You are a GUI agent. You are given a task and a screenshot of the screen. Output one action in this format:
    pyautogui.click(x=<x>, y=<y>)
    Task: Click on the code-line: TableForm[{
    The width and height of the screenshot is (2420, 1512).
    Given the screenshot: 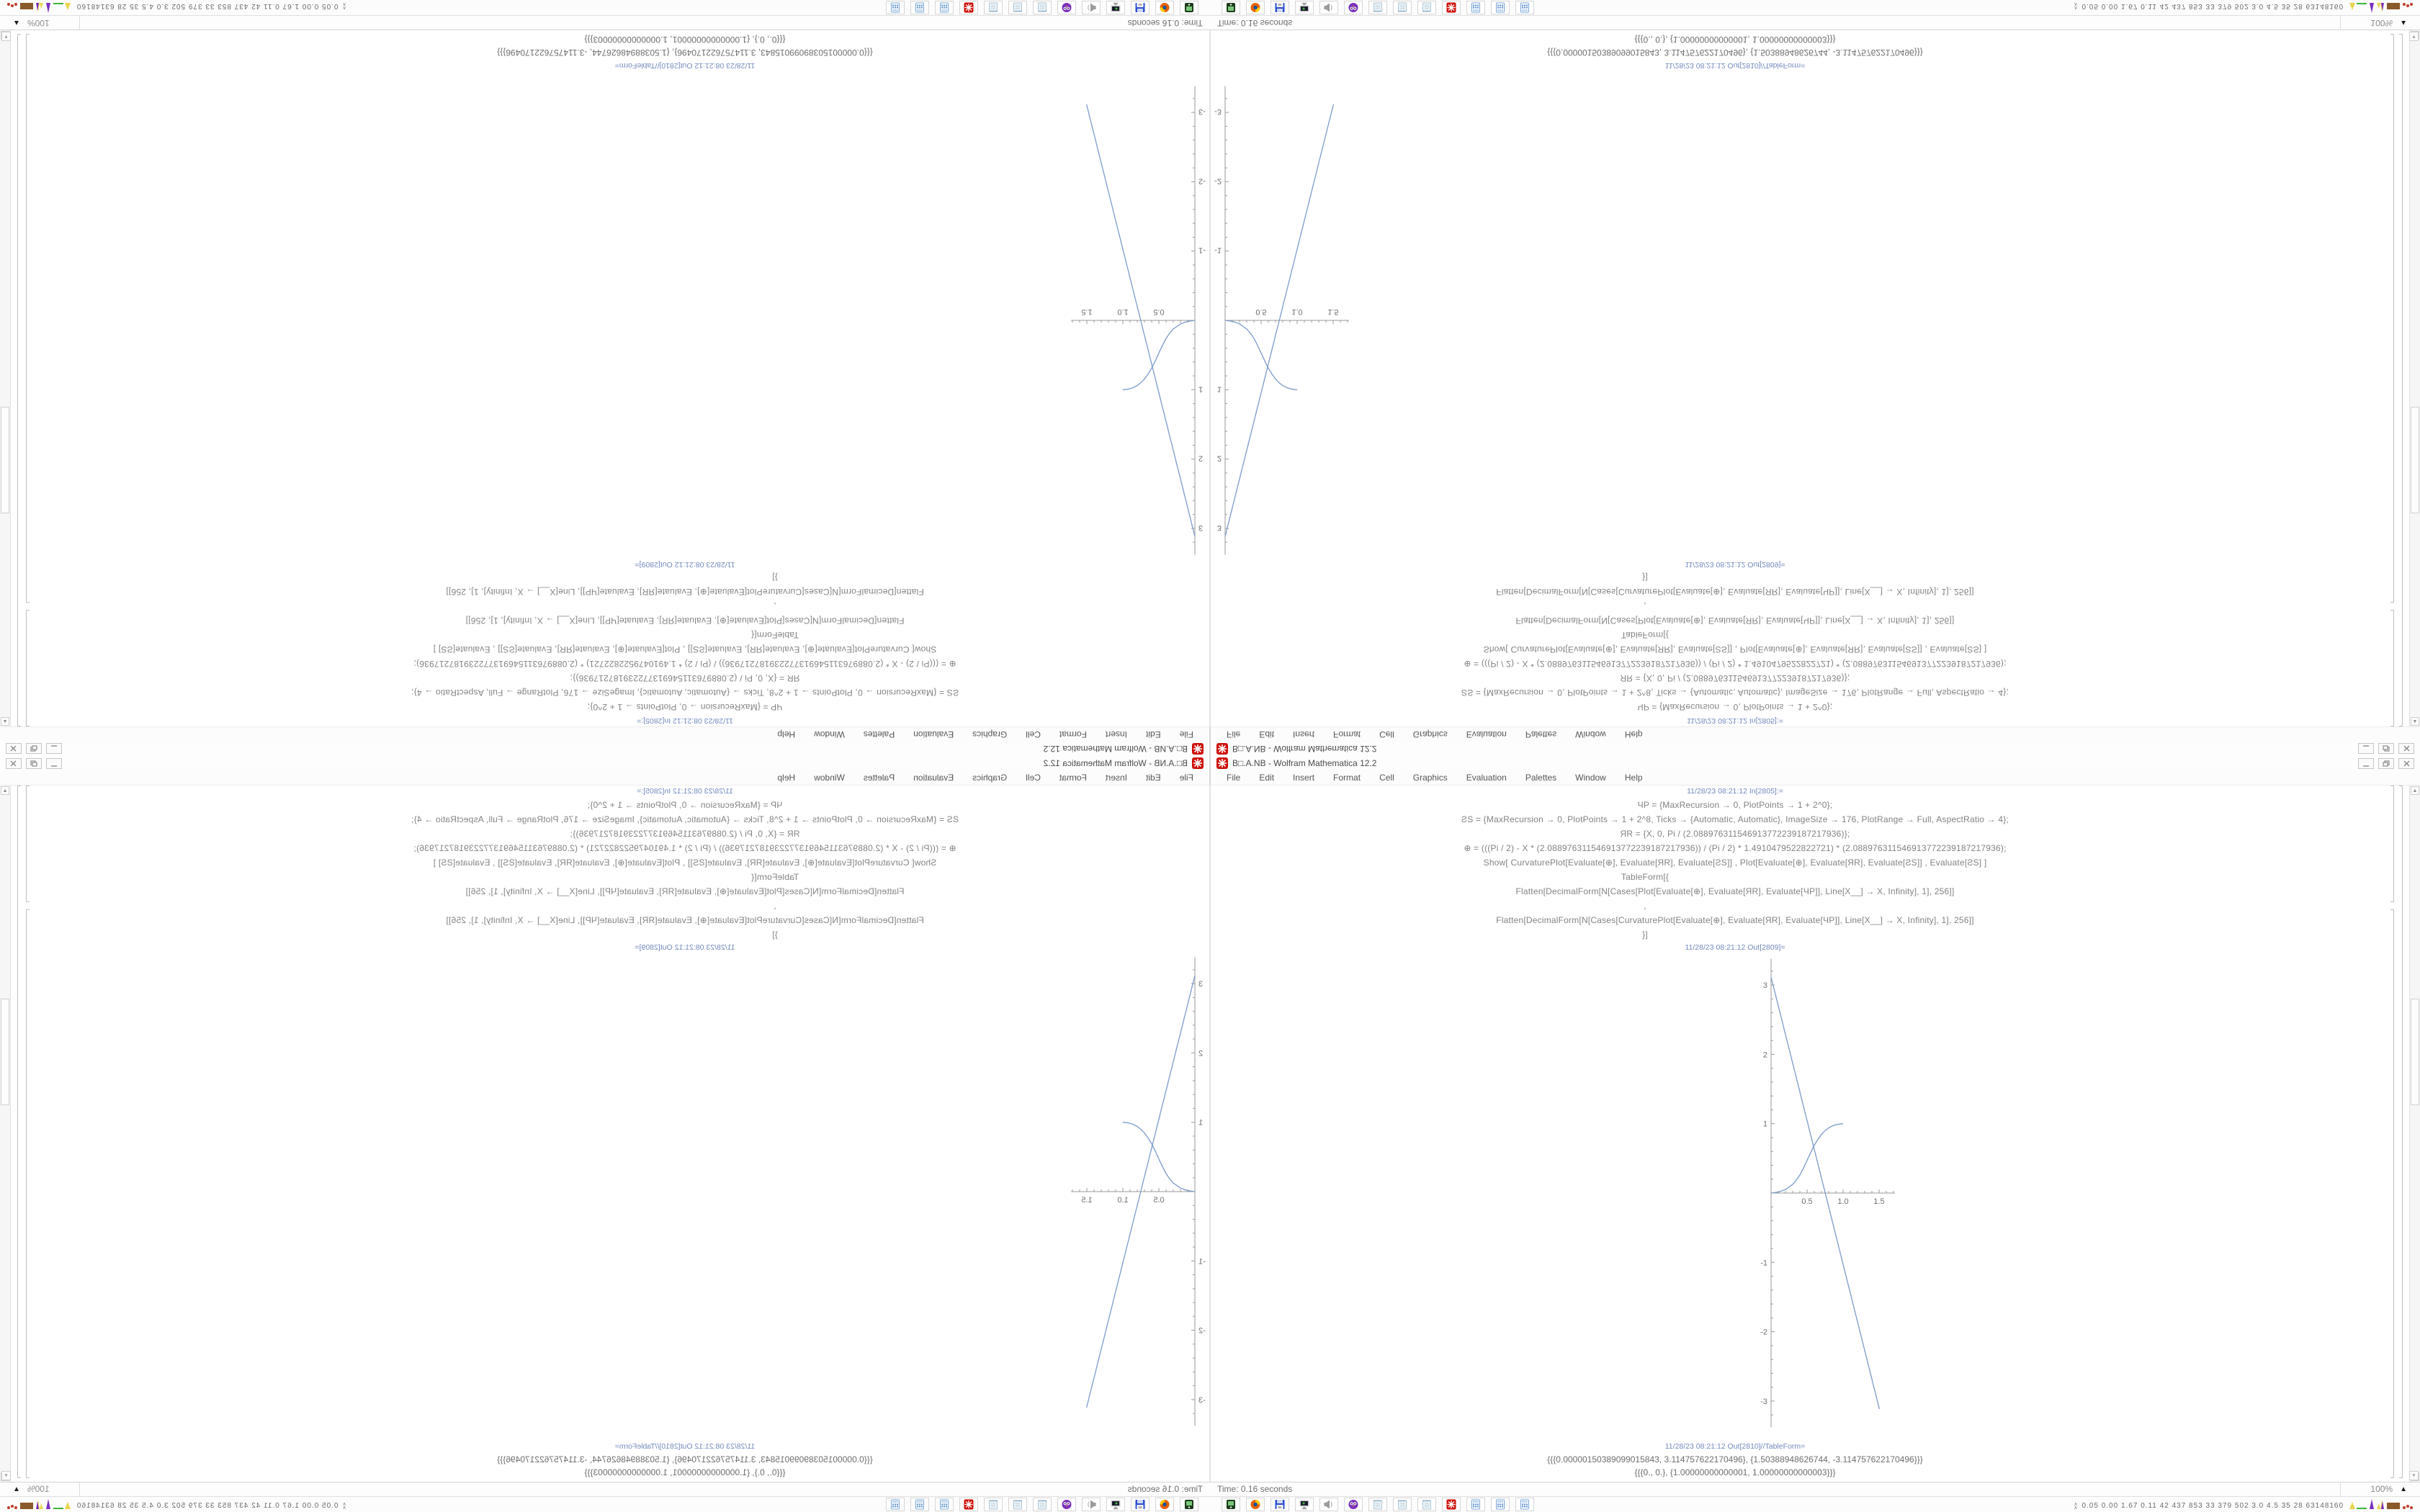 What is the action you would take?
    pyautogui.click(x=775, y=635)
    